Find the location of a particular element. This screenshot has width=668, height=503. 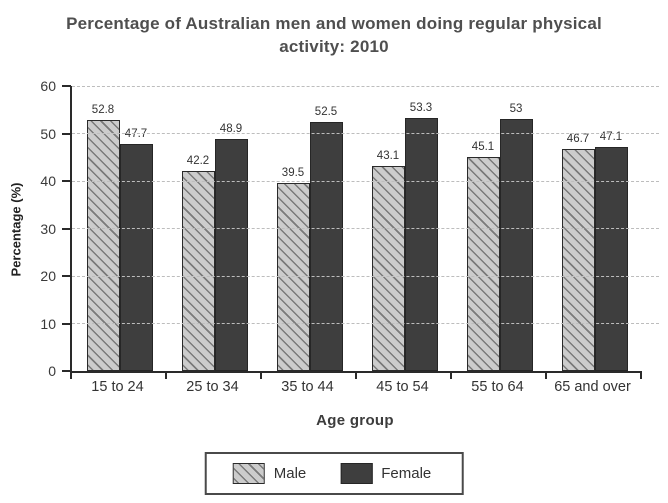

bar-female-25-to-34: 48.9 is located at coordinates (231, 247).